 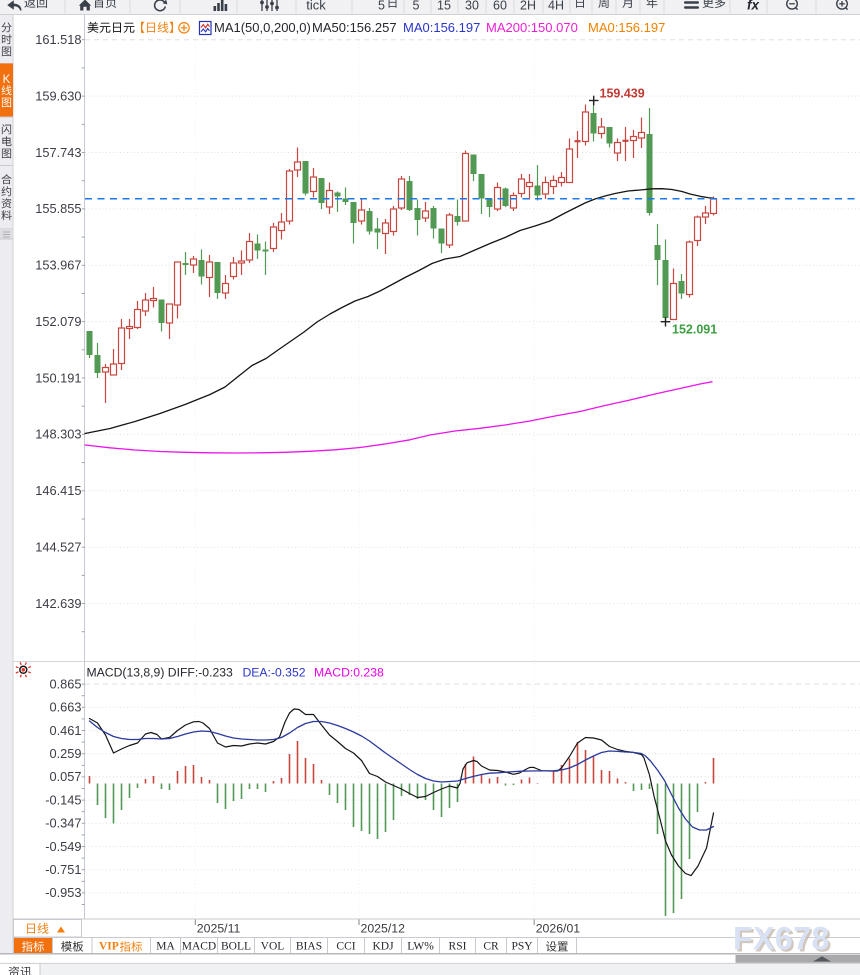 I want to click on svg-text: 0.057, so click(x=65, y=776).